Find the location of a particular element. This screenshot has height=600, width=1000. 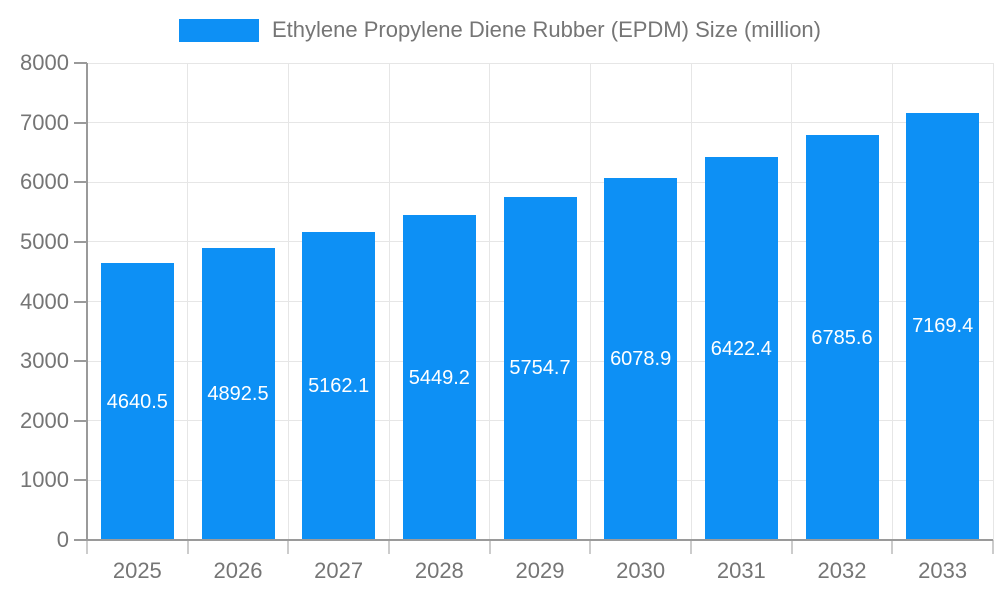

bar-2027 is located at coordinates (339, 386).